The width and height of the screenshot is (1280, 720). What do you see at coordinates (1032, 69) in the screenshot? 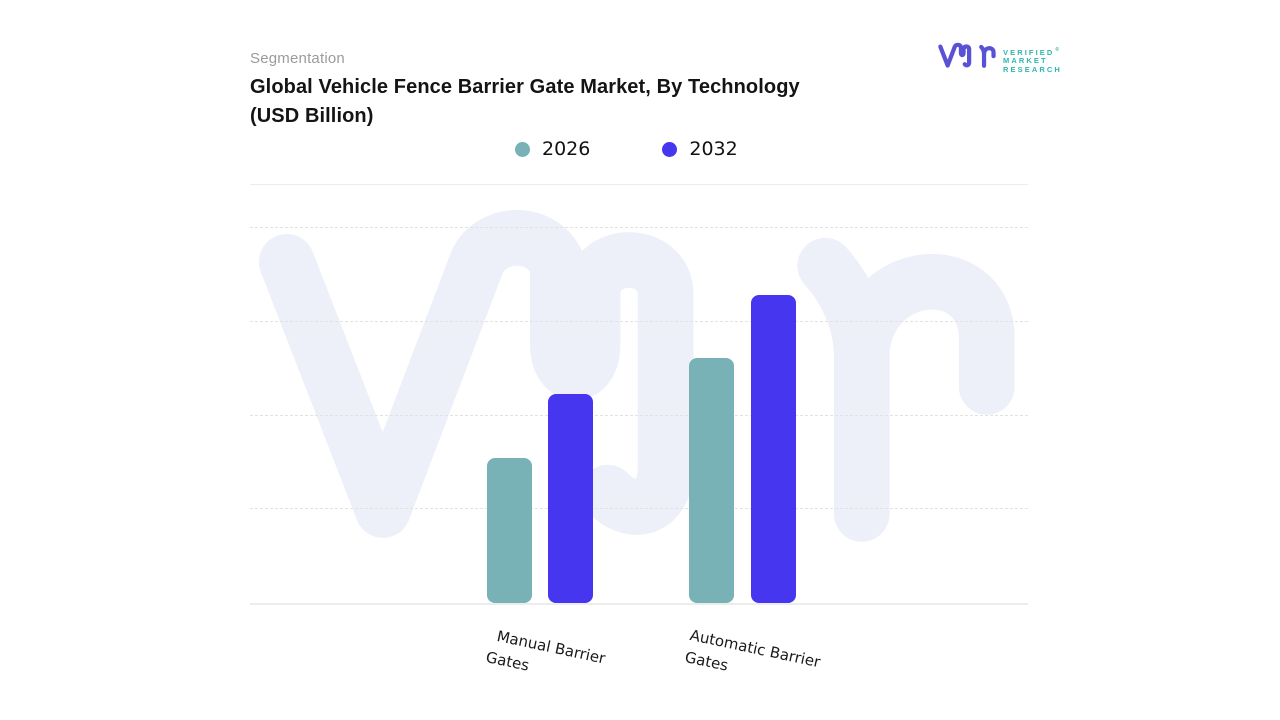
I see `brand-line-research: RESEARCH` at bounding box center [1032, 69].